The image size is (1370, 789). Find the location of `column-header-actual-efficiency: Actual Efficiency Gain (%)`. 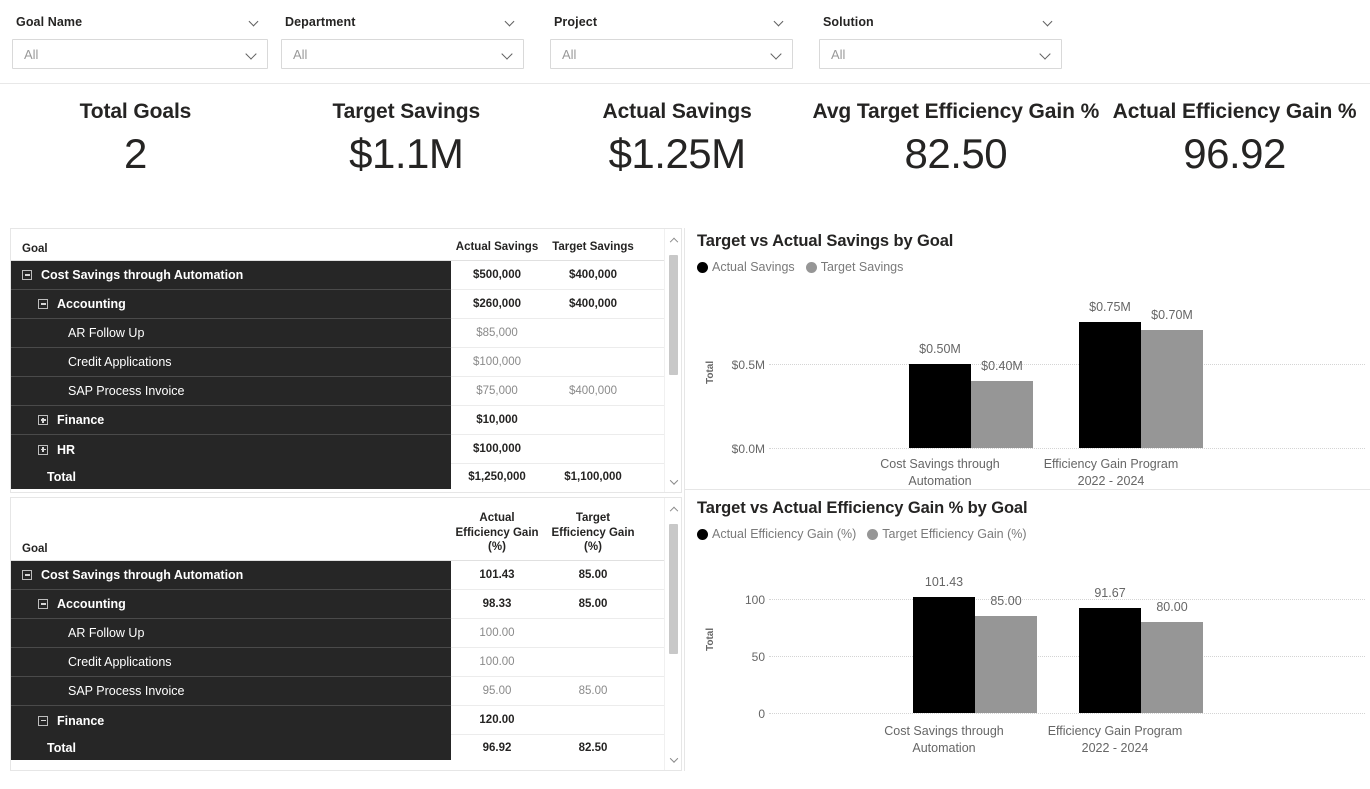

column-header-actual-efficiency: Actual Efficiency Gain (%) is located at coordinates (497, 533).